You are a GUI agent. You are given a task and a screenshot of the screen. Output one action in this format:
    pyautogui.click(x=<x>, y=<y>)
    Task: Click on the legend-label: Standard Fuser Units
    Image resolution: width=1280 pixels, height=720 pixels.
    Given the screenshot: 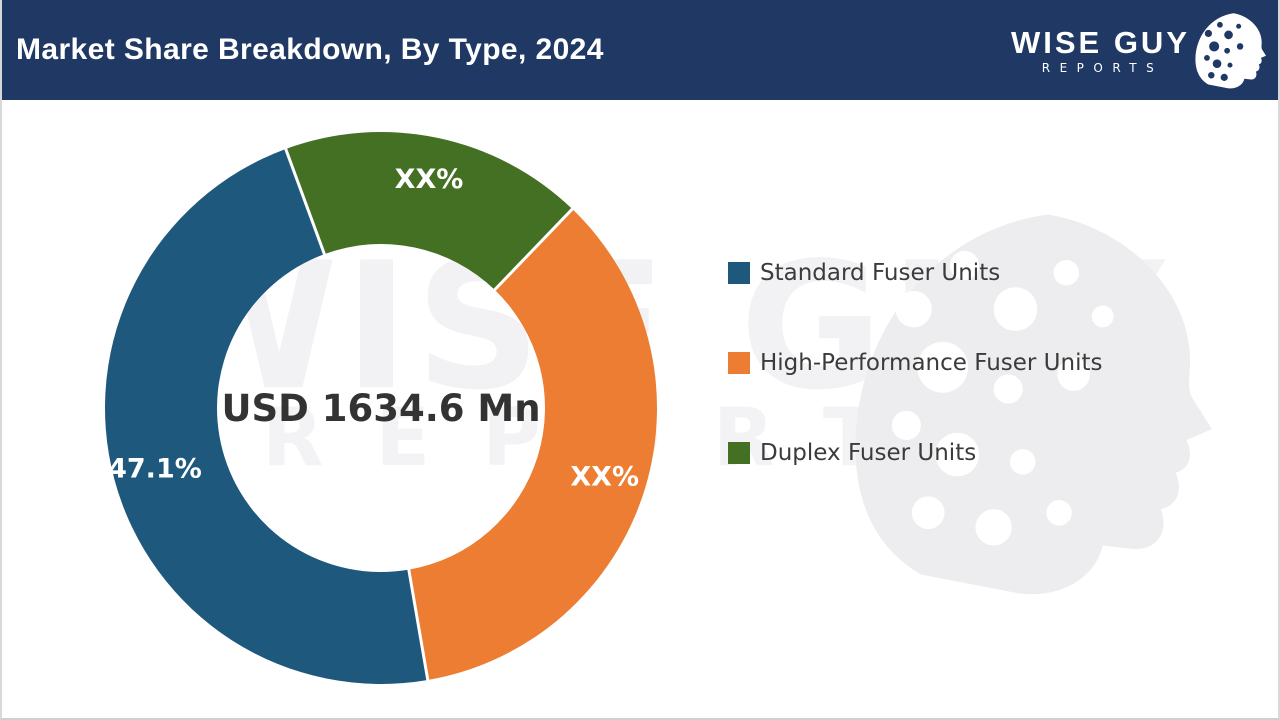 What is the action you would take?
    pyautogui.click(x=880, y=273)
    